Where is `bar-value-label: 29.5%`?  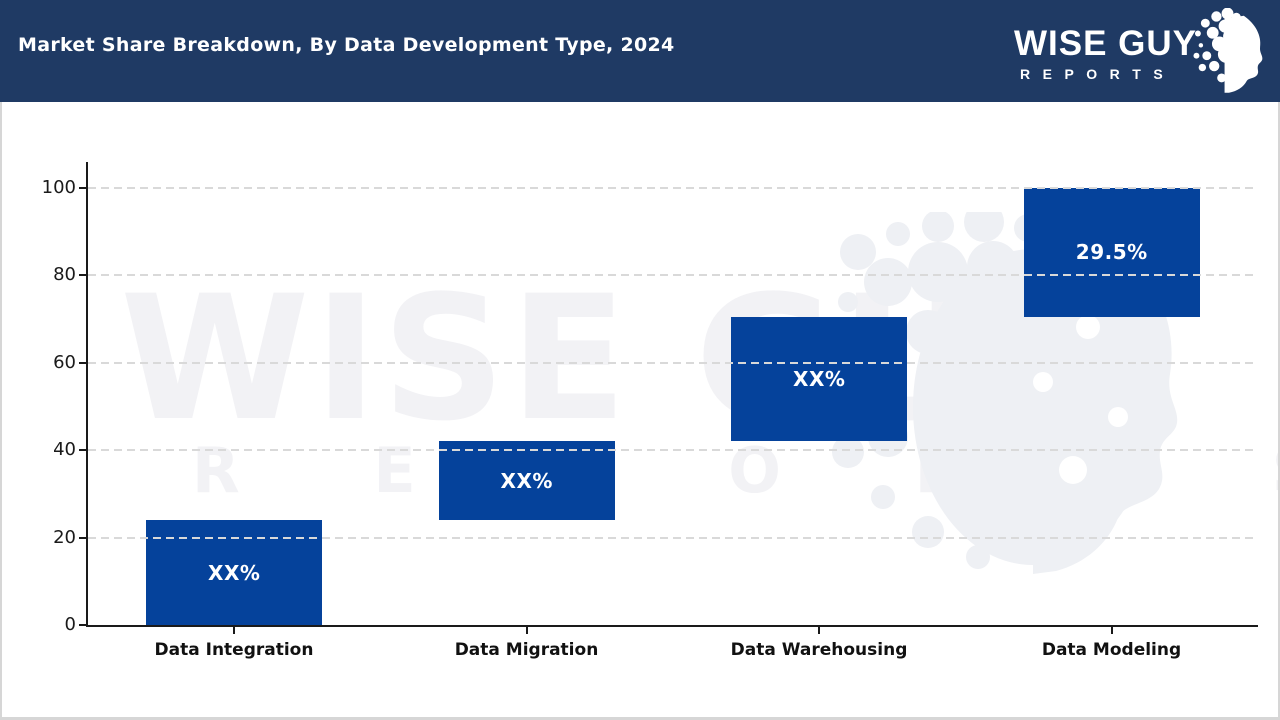
bar-value-label: 29.5% is located at coordinates (1111, 252).